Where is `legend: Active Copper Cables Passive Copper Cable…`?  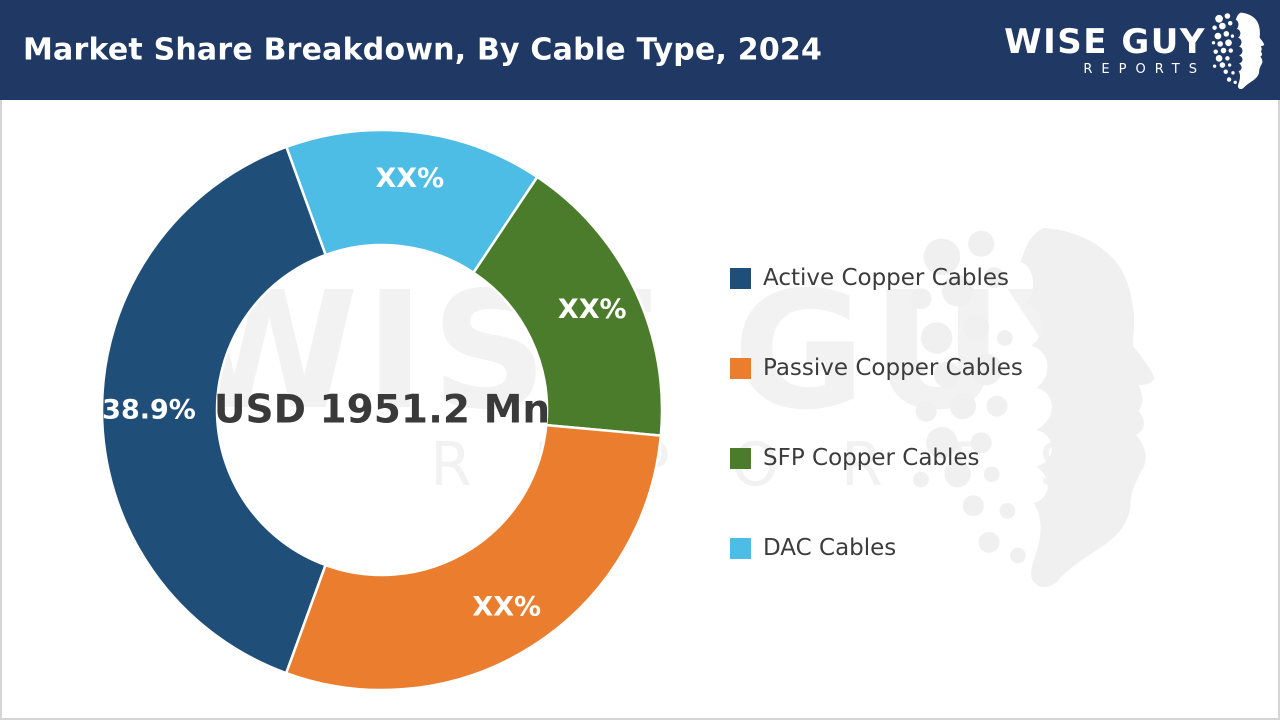
legend: Active Copper Cables Passive Copper Cable… is located at coordinates (876, 444).